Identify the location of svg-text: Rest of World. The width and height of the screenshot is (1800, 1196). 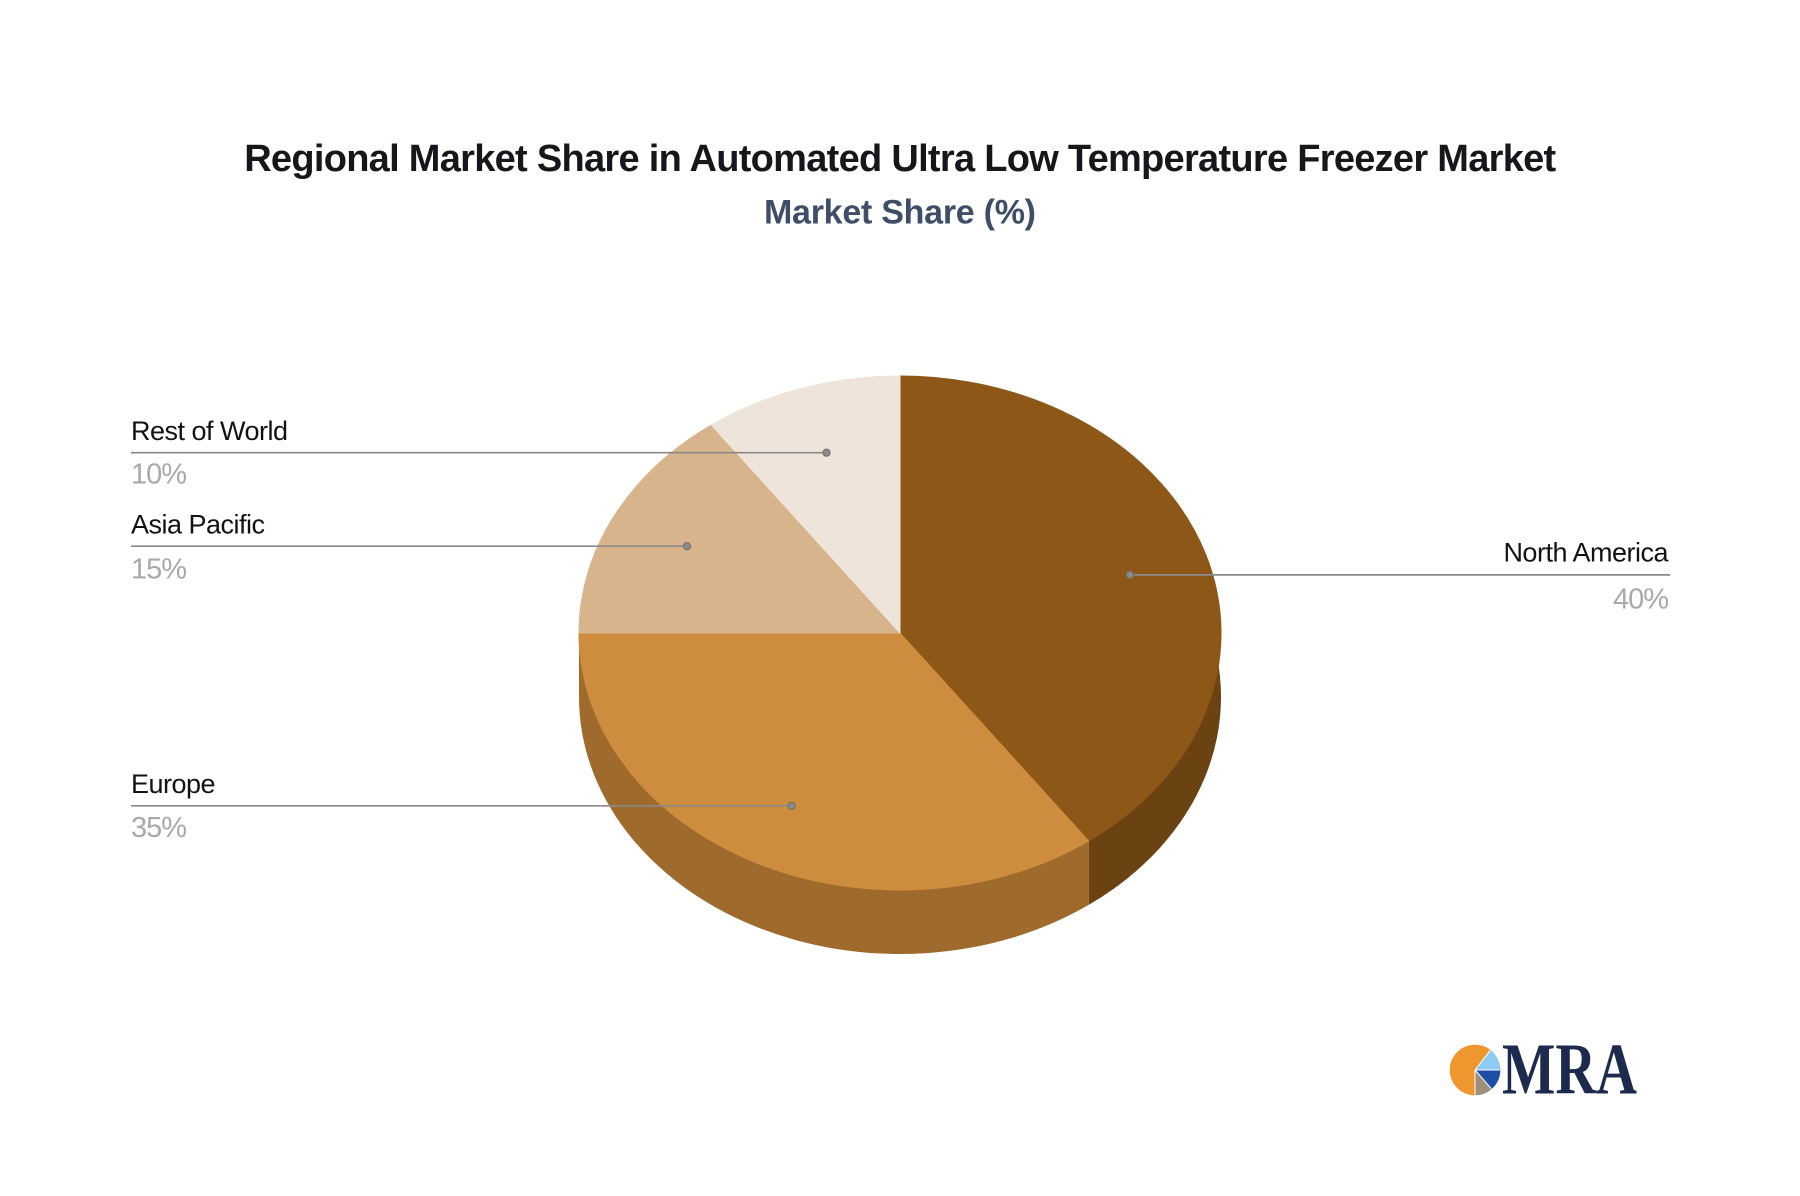
(209, 431).